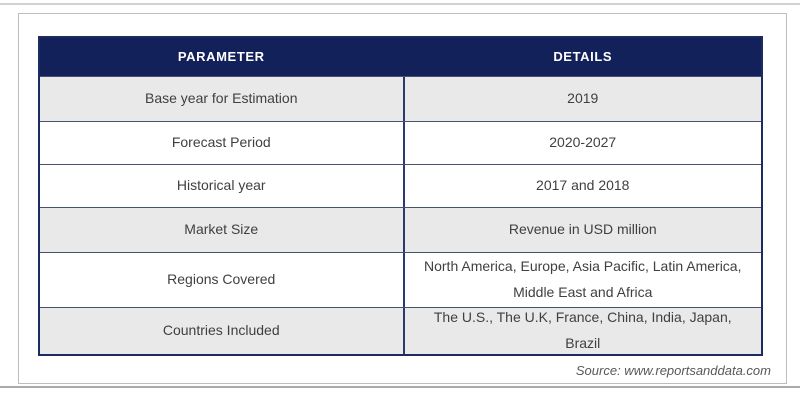 This screenshot has width=800, height=400. I want to click on details-cell: Revenue in USD million, so click(582, 230).